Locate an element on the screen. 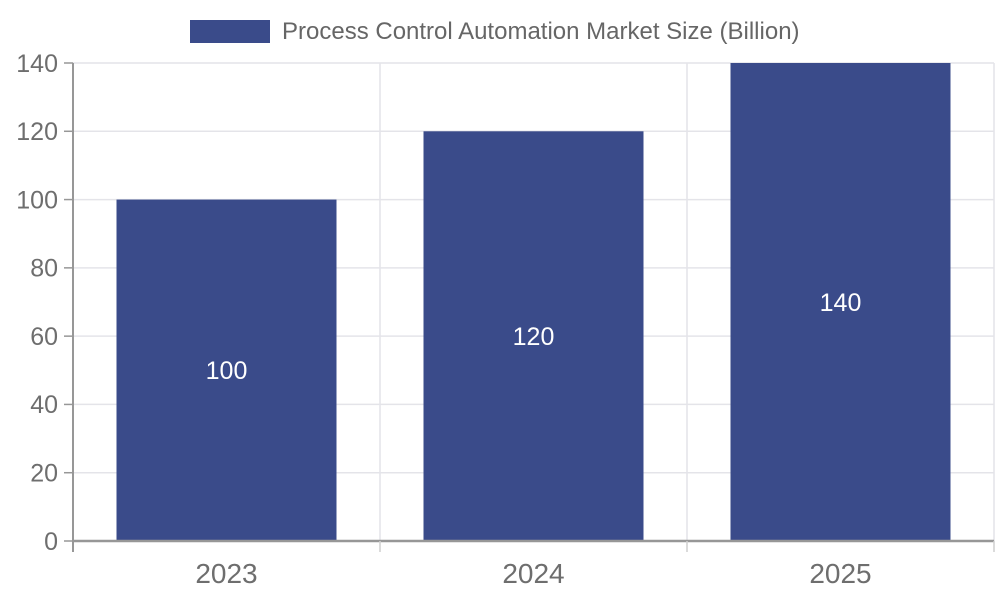 The width and height of the screenshot is (1000, 600). bar-value-label: 140 is located at coordinates (841, 303).